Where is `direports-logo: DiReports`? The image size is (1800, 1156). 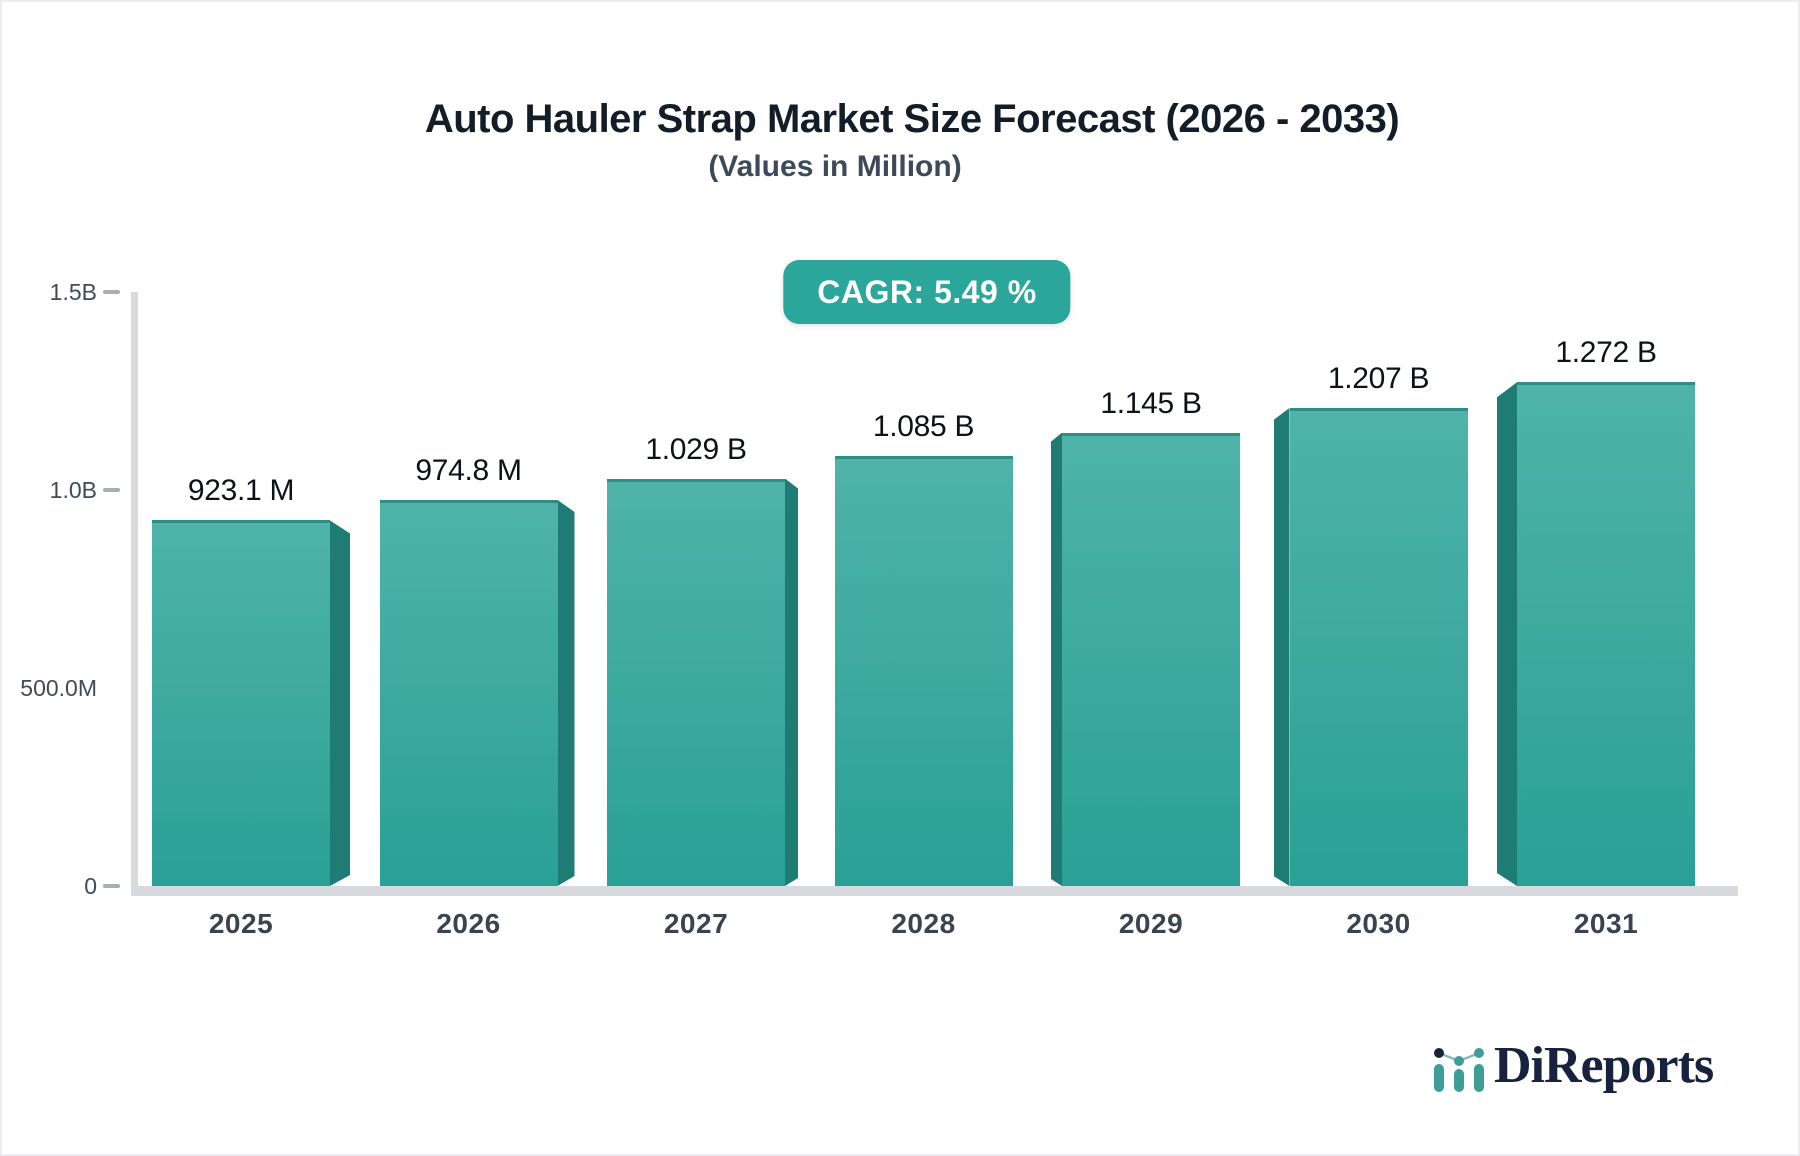 direports-logo: DiReports is located at coordinates (1574, 1065).